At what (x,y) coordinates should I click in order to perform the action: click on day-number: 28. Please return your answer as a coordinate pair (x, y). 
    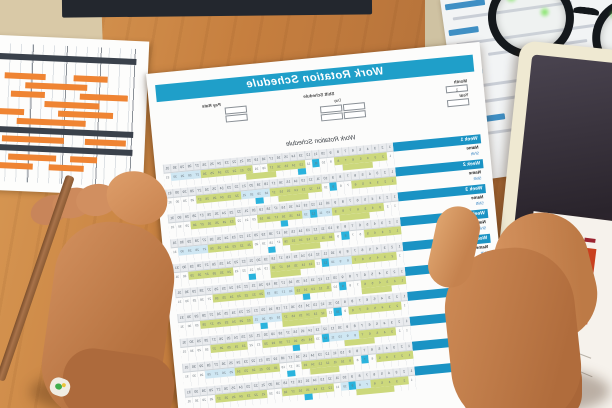
    Looking at the image, I should click on (193, 216).